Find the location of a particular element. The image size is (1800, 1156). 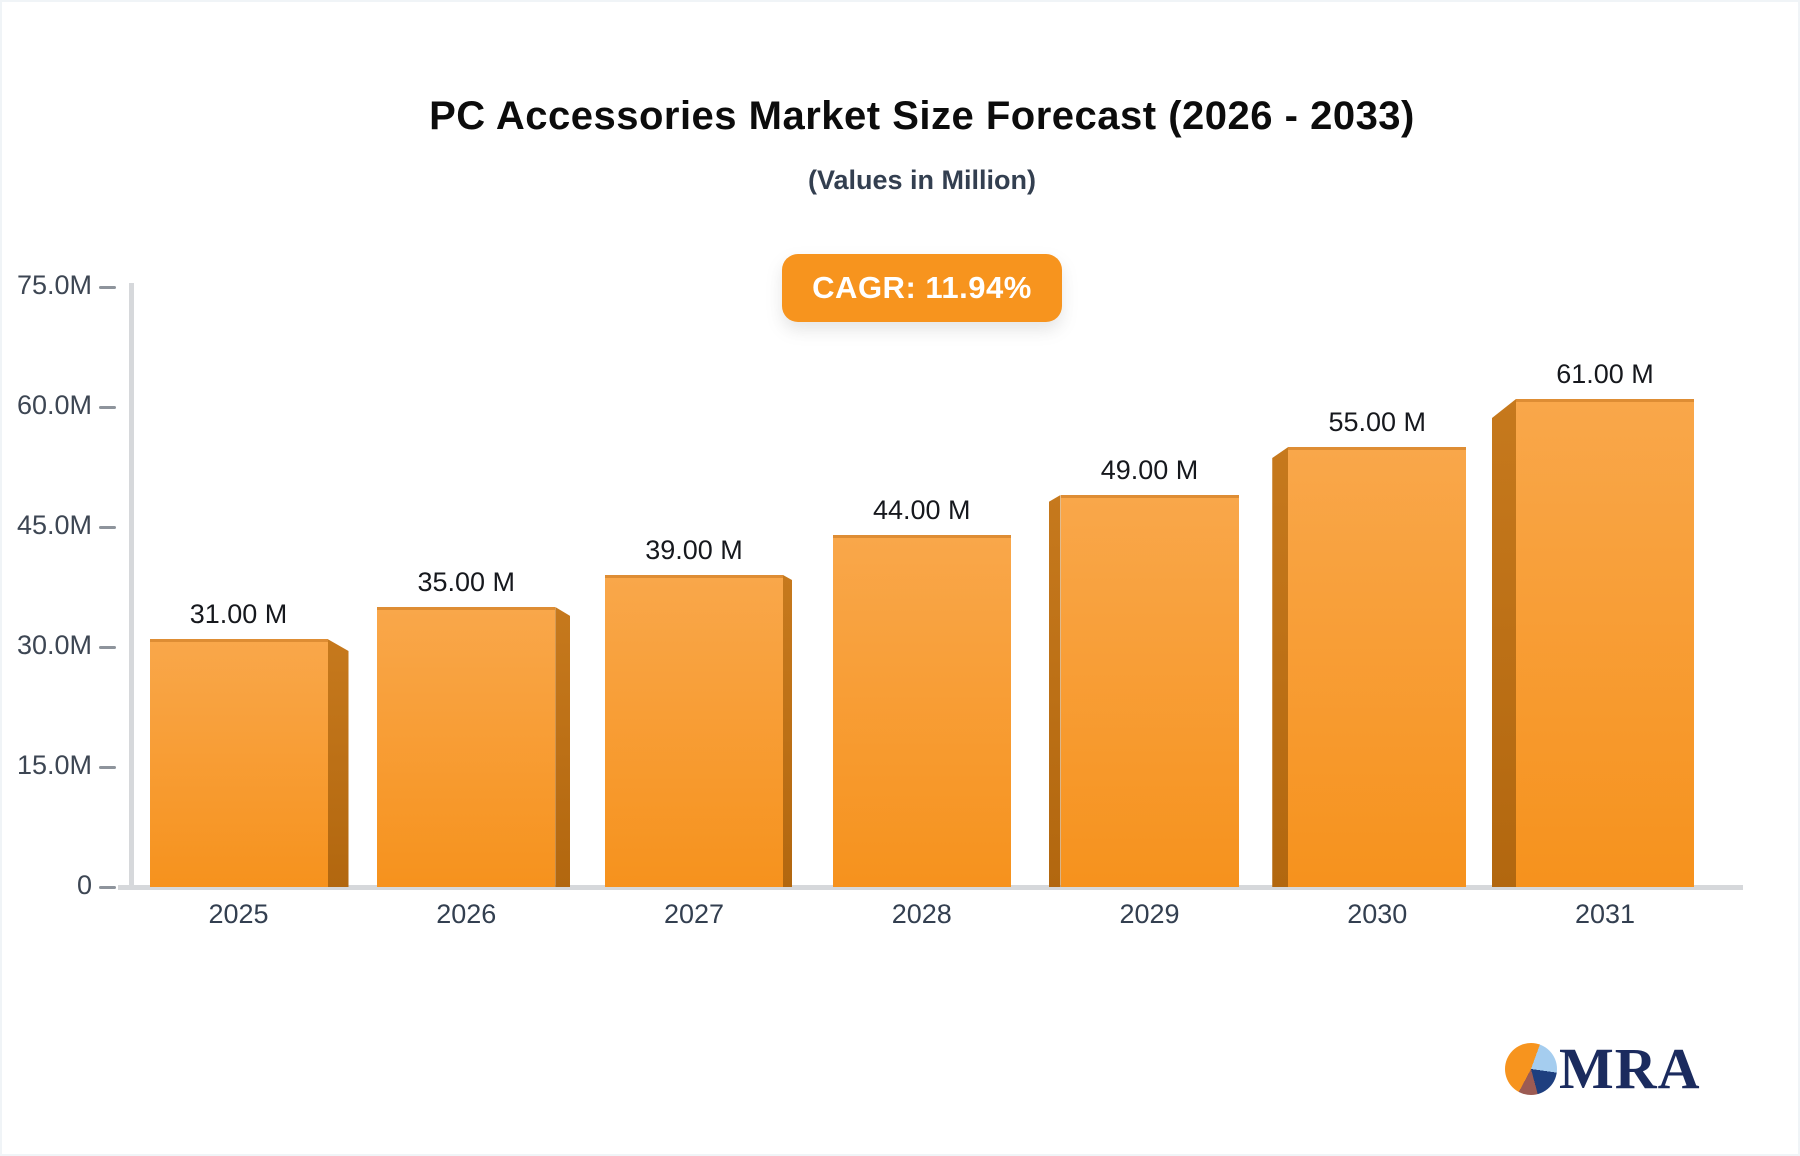

x-axis-label: 2028 is located at coordinates (921, 914).